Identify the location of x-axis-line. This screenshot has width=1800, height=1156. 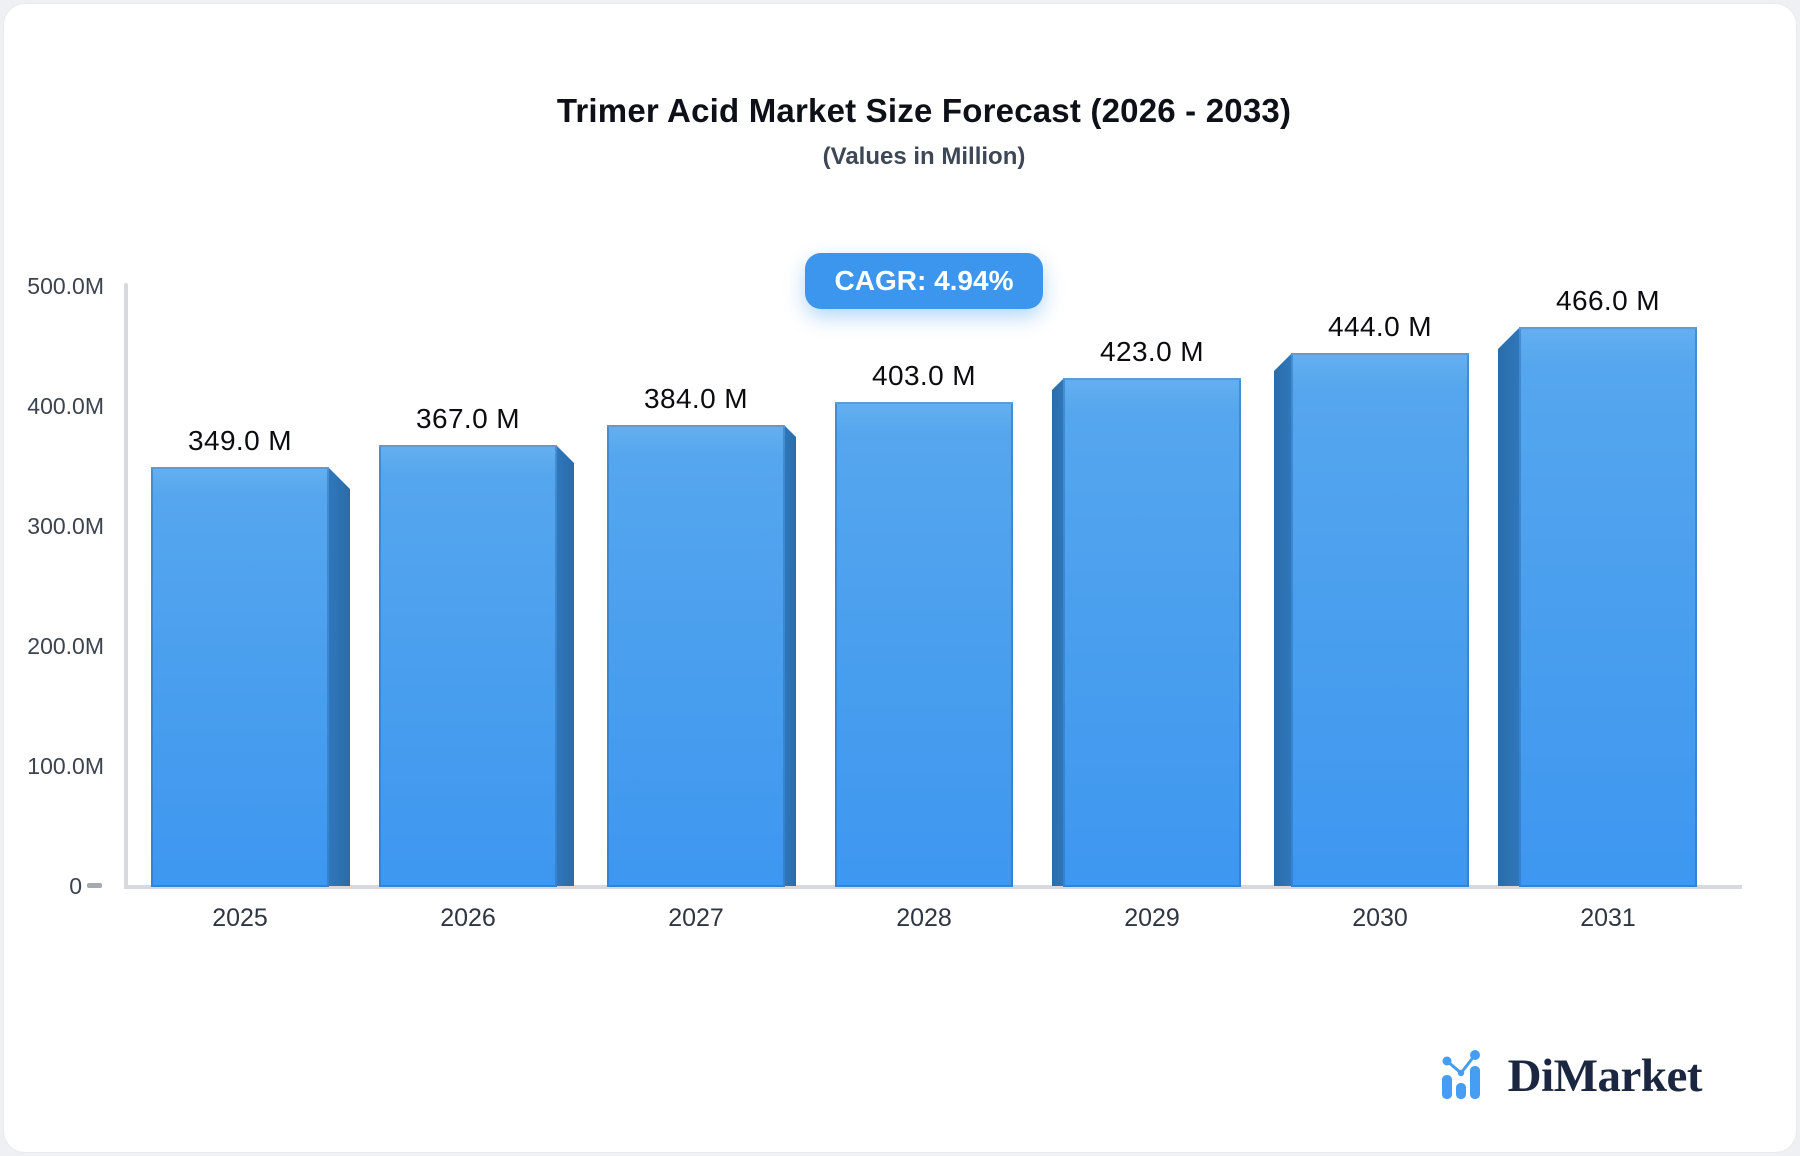
(933, 887).